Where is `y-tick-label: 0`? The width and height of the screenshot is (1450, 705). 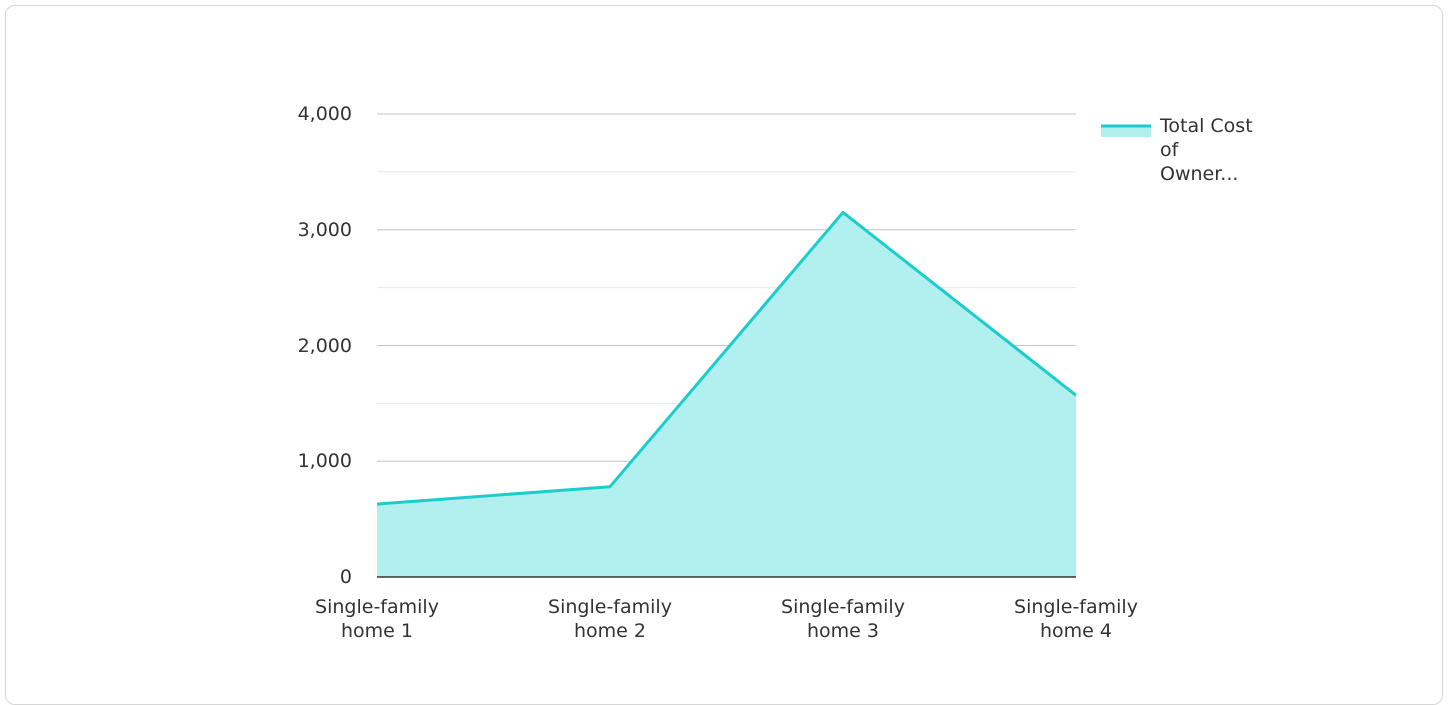 y-tick-label: 0 is located at coordinates (345, 577).